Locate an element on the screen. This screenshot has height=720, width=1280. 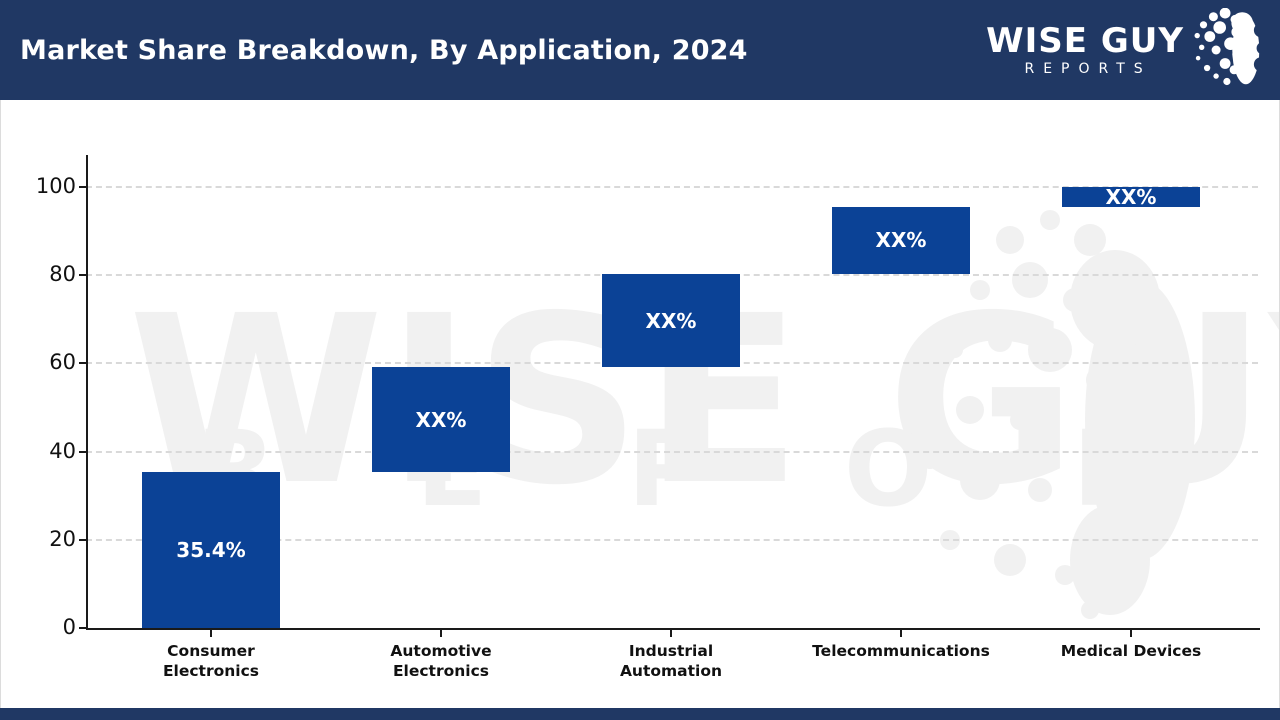
bar-segment: 35.4% is located at coordinates (211, 549).